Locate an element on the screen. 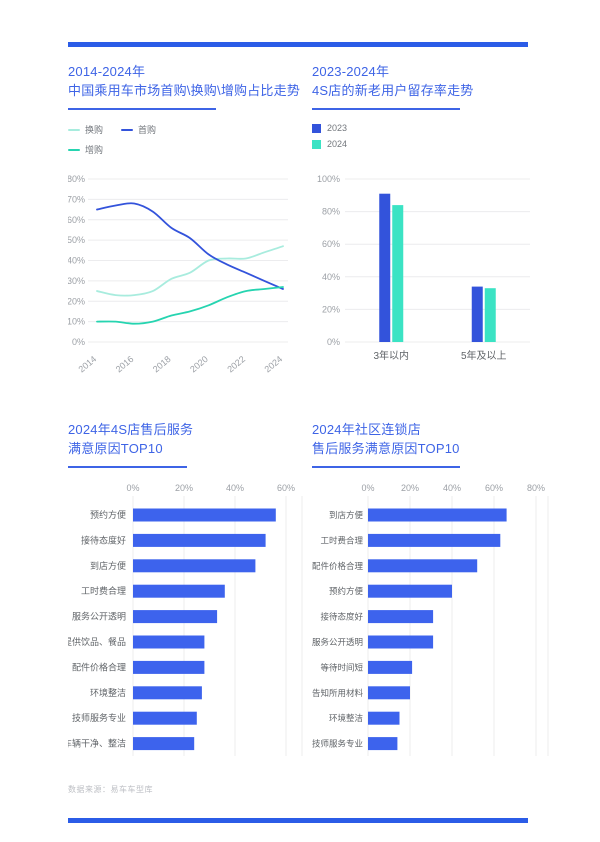 Image resolution: width=600 pixels, height=842 pixels. x-tick-label: 0% is located at coordinates (367, 488).